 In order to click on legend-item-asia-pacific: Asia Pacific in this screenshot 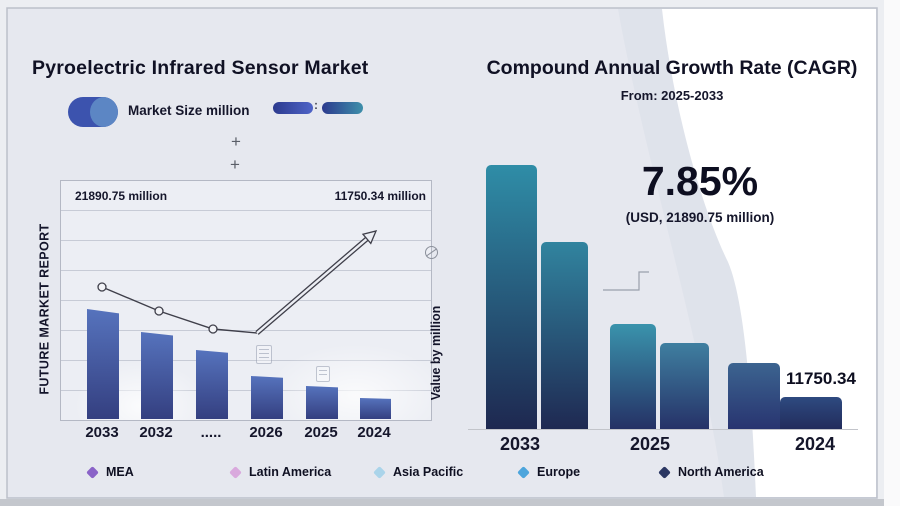, I will do `click(418, 472)`.